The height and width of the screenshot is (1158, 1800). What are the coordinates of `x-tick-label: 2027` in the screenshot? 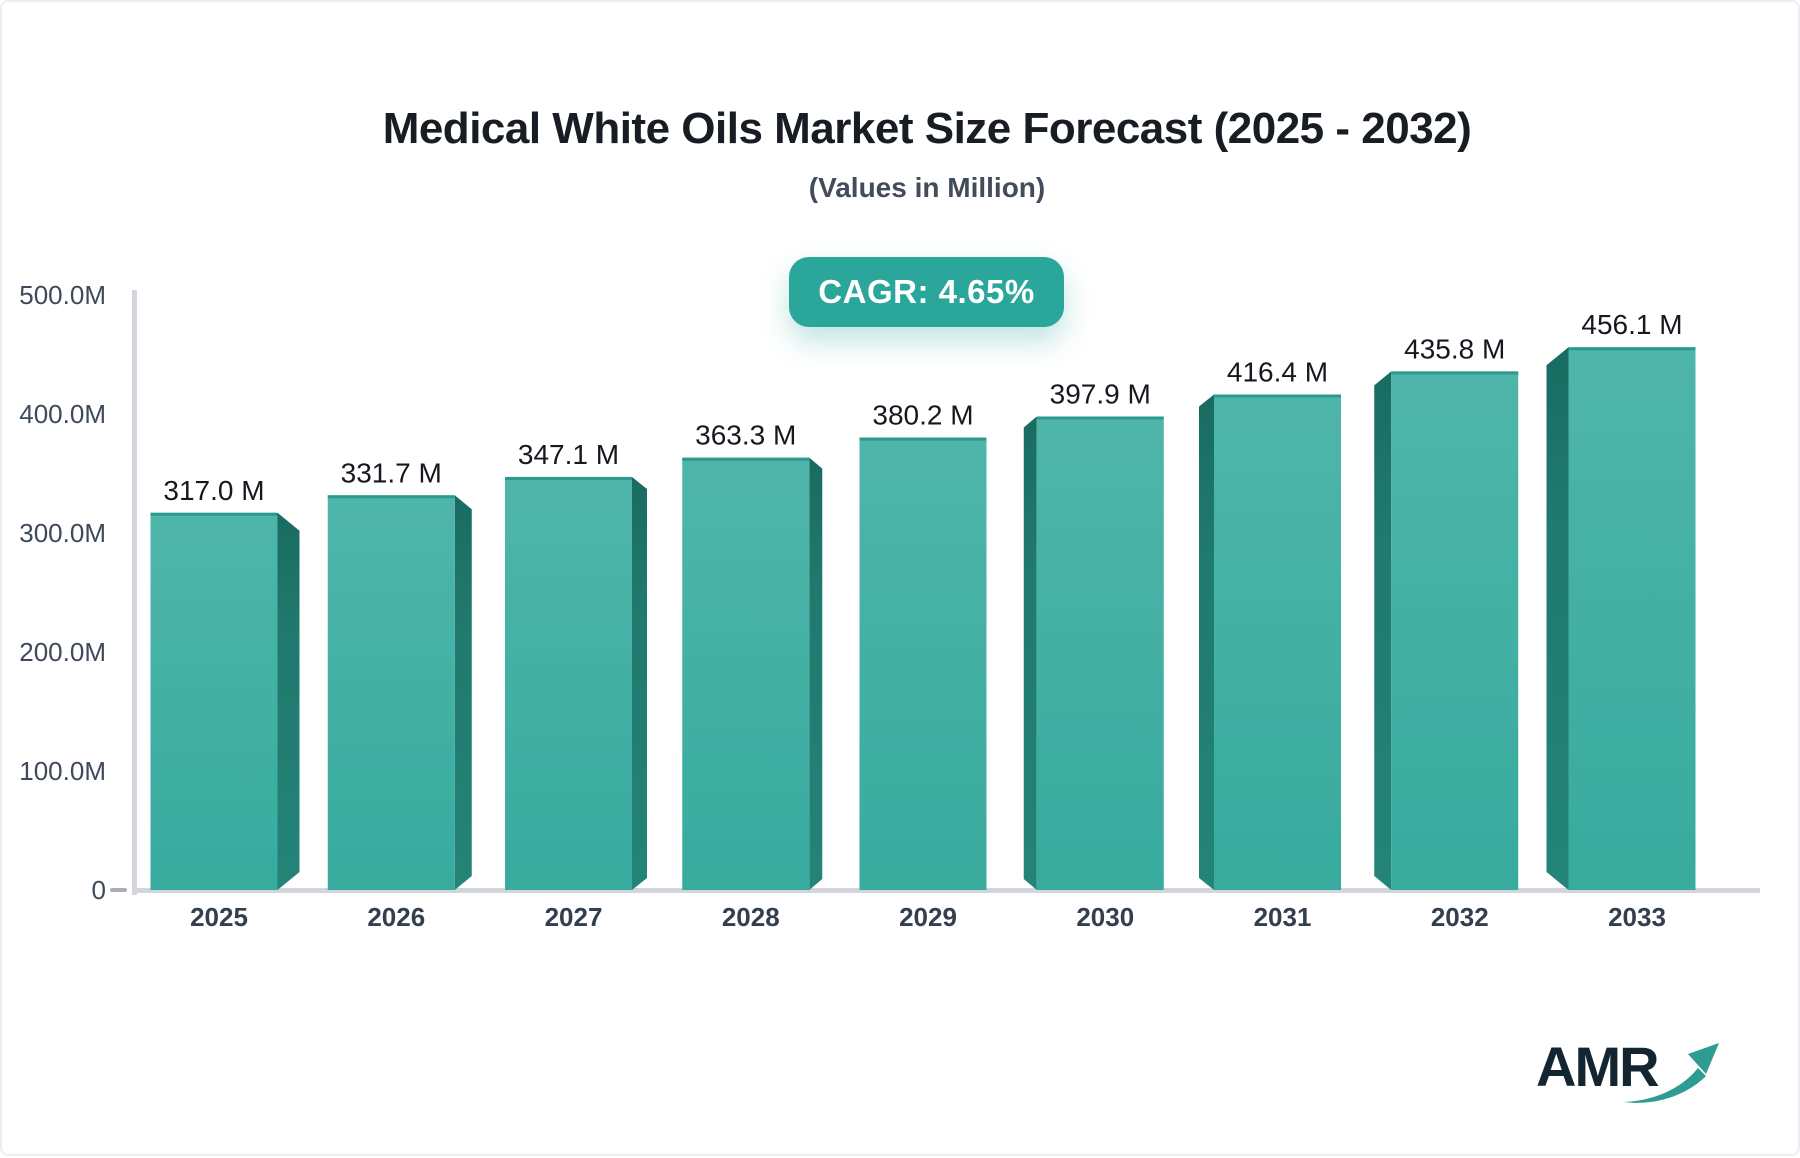 It's located at (574, 917).